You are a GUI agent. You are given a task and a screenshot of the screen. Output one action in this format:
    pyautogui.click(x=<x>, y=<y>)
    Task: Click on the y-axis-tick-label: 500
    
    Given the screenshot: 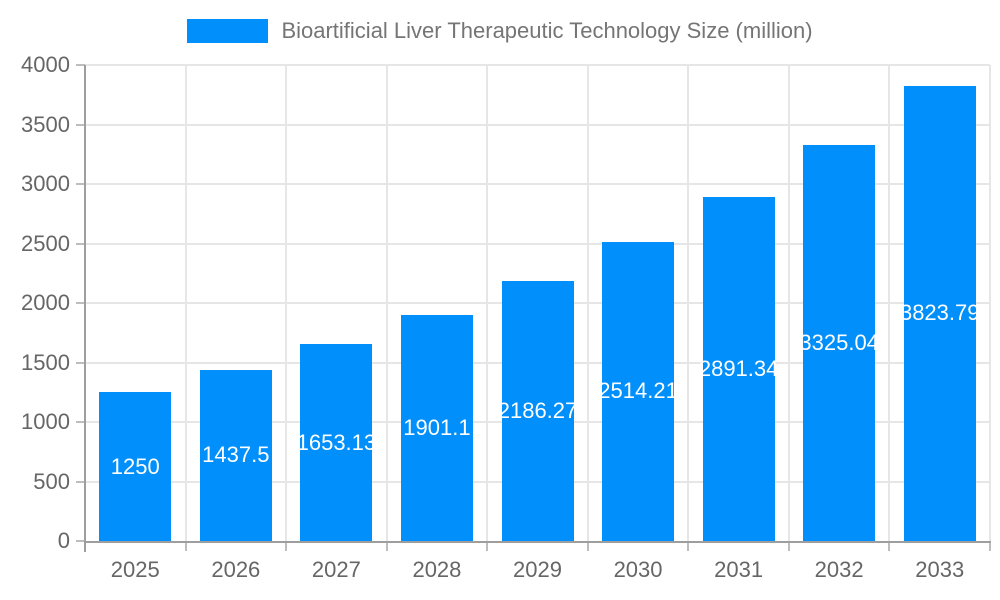 What is the action you would take?
    pyautogui.click(x=51, y=481)
    